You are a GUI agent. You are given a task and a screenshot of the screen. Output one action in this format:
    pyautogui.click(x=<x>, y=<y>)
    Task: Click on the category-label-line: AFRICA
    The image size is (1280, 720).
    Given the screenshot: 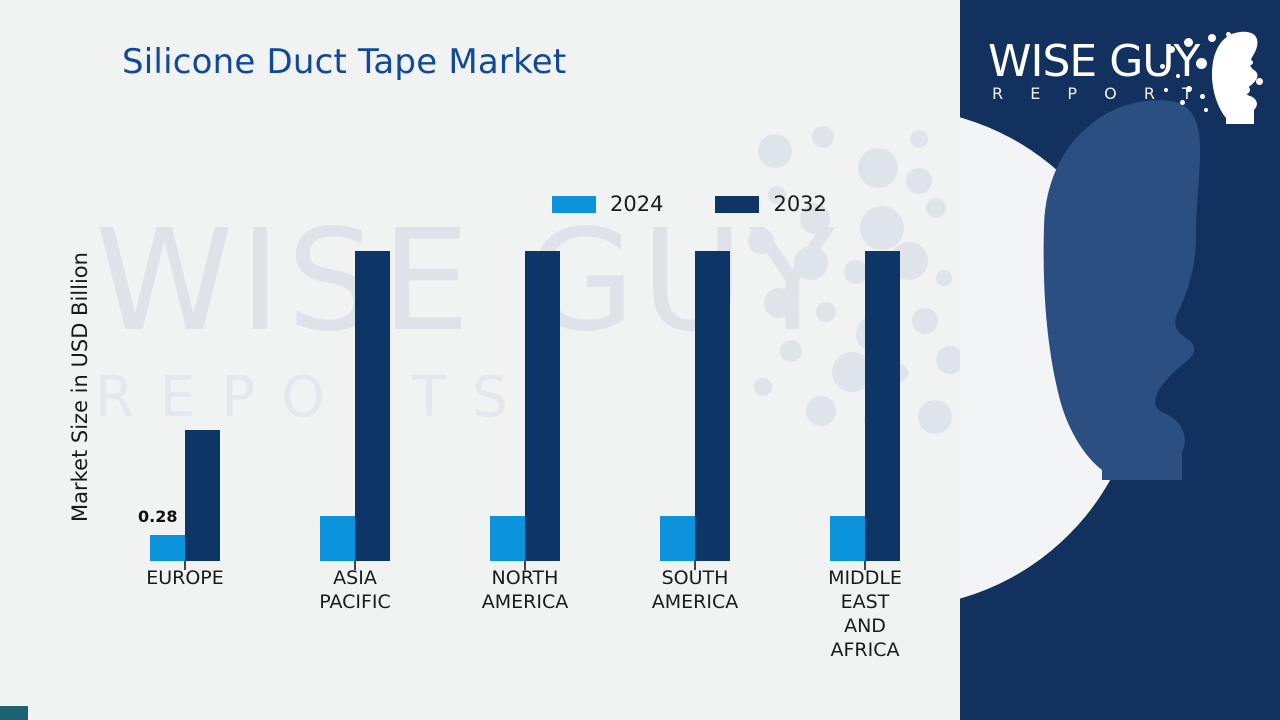 What is the action you would take?
    pyautogui.click(x=865, y=650)
    